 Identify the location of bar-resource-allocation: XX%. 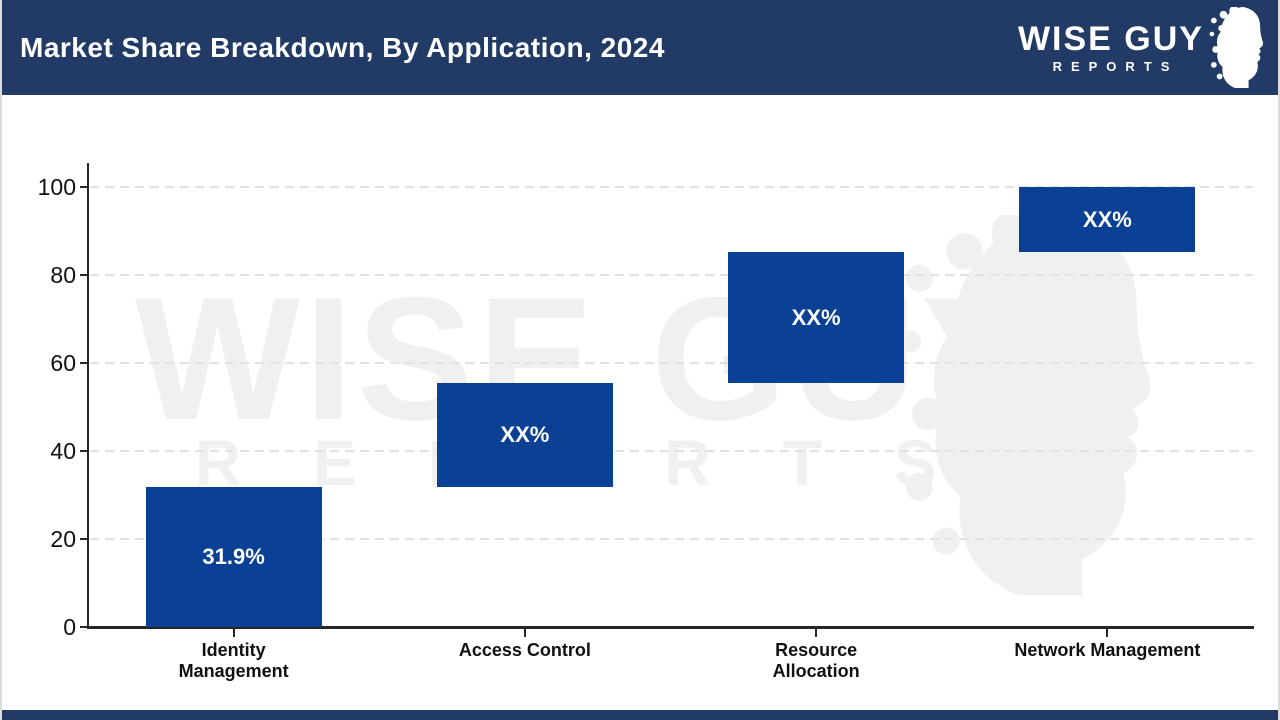
(816, 318).